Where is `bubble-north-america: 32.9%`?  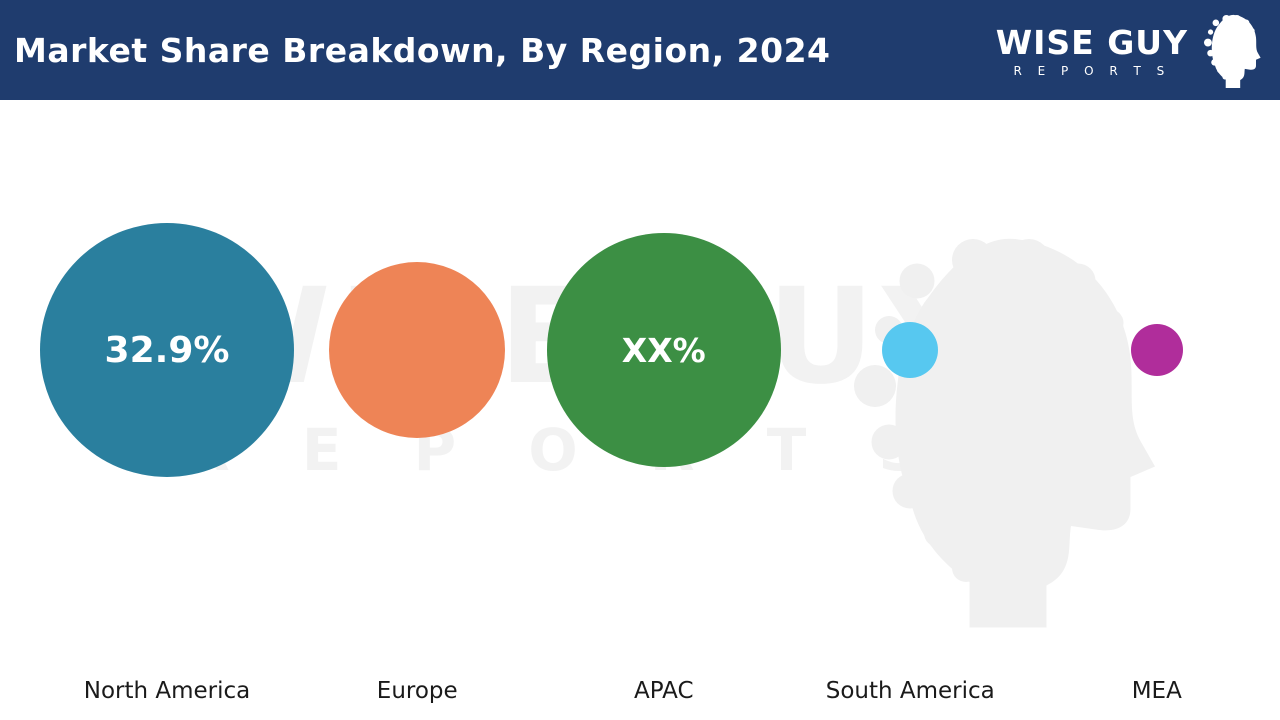 bubble-north-america: 32.9% is located at coordinates (167, 350).